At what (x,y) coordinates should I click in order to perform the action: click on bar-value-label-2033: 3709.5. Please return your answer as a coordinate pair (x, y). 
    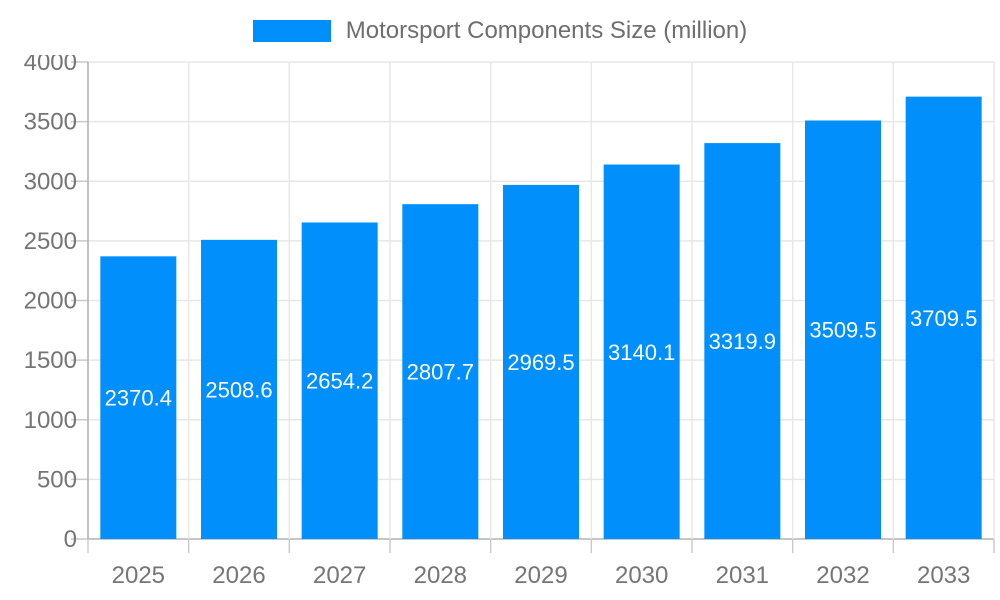
    Looking at the image, I should click on (943, 318).